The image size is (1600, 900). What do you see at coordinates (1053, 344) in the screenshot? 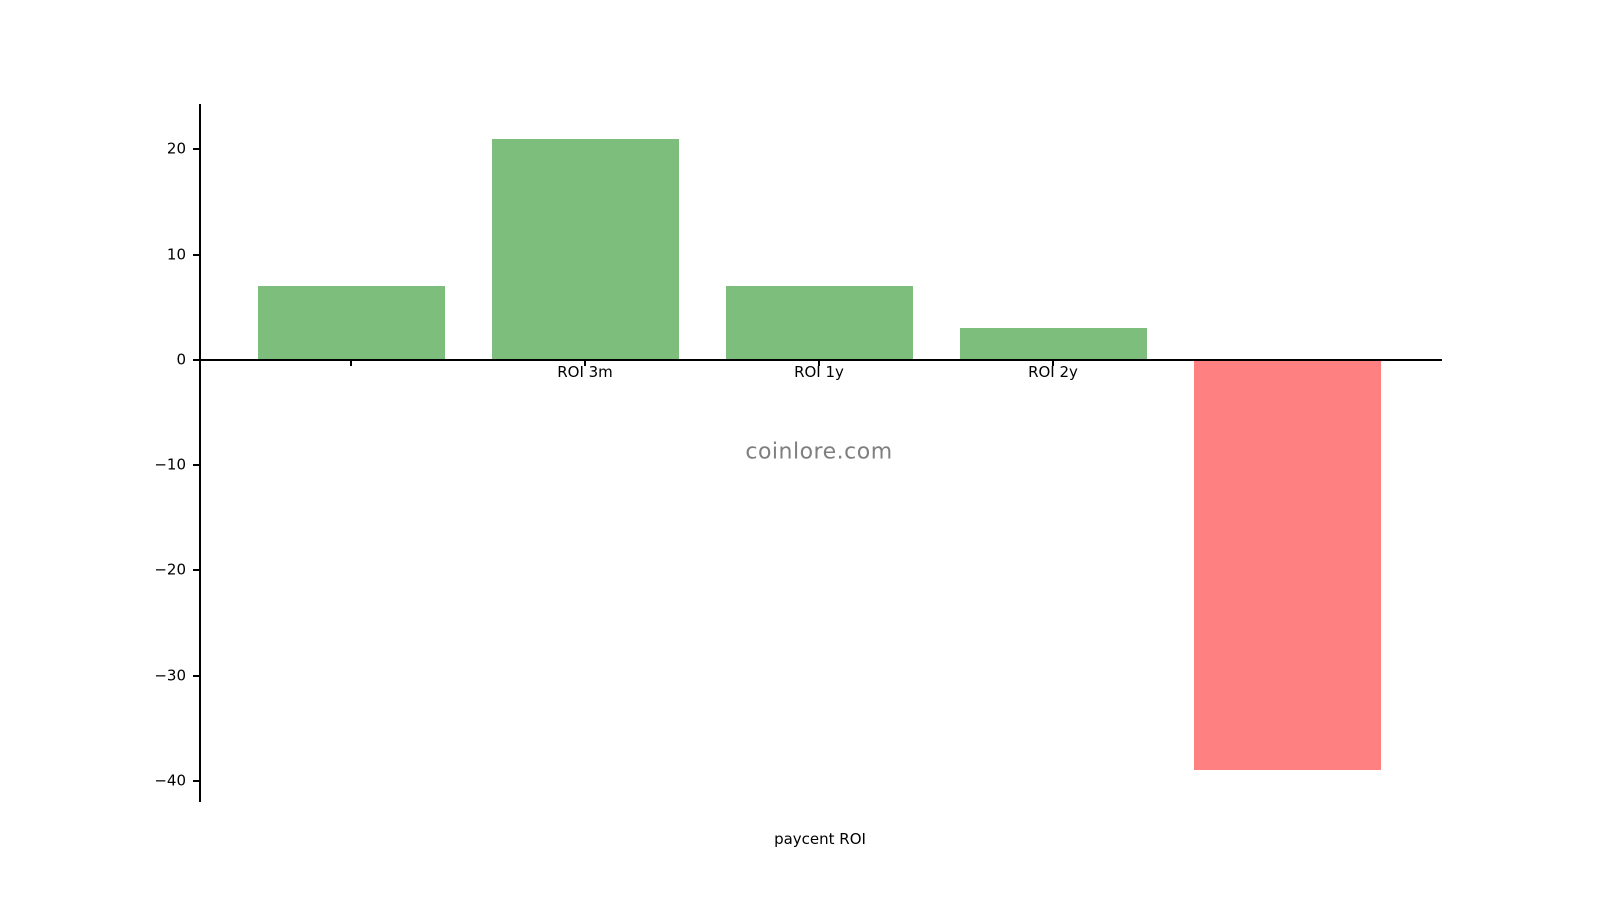
I see `bar-roi-2y` at bounding box center [1053, 344].